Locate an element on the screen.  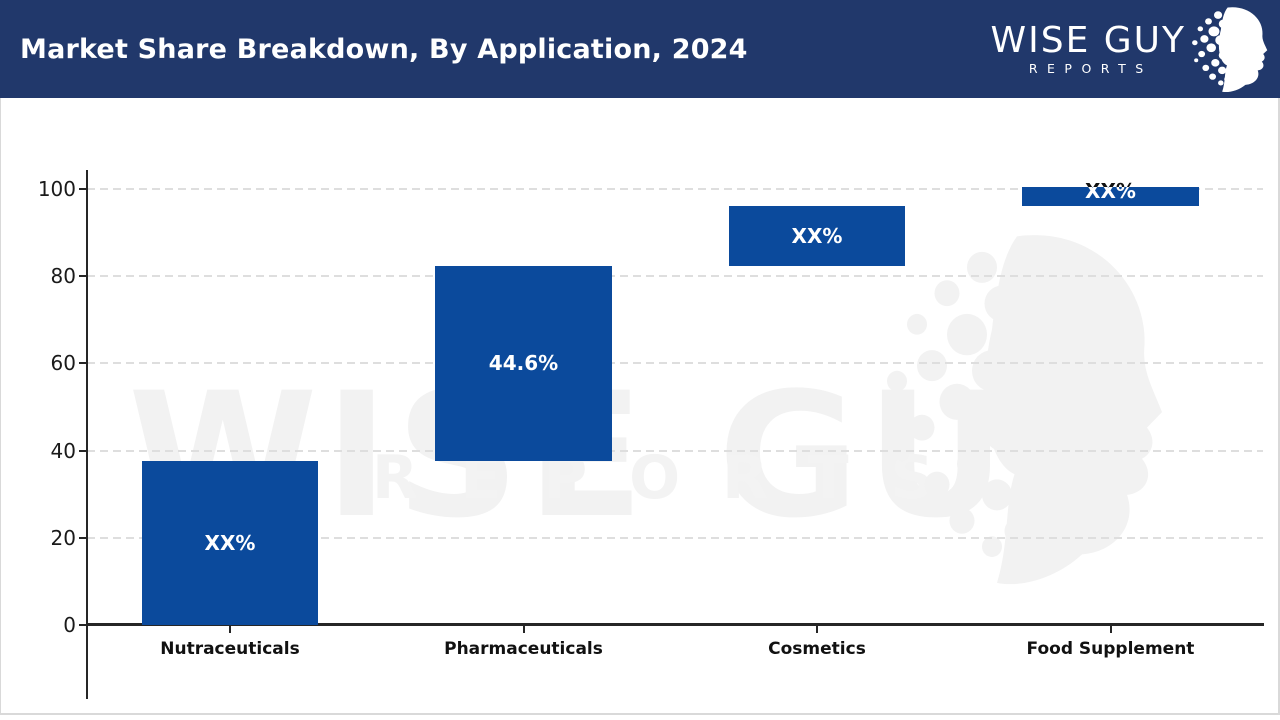
y-tick-label-80: 80 is located at coordinates (63, 276).